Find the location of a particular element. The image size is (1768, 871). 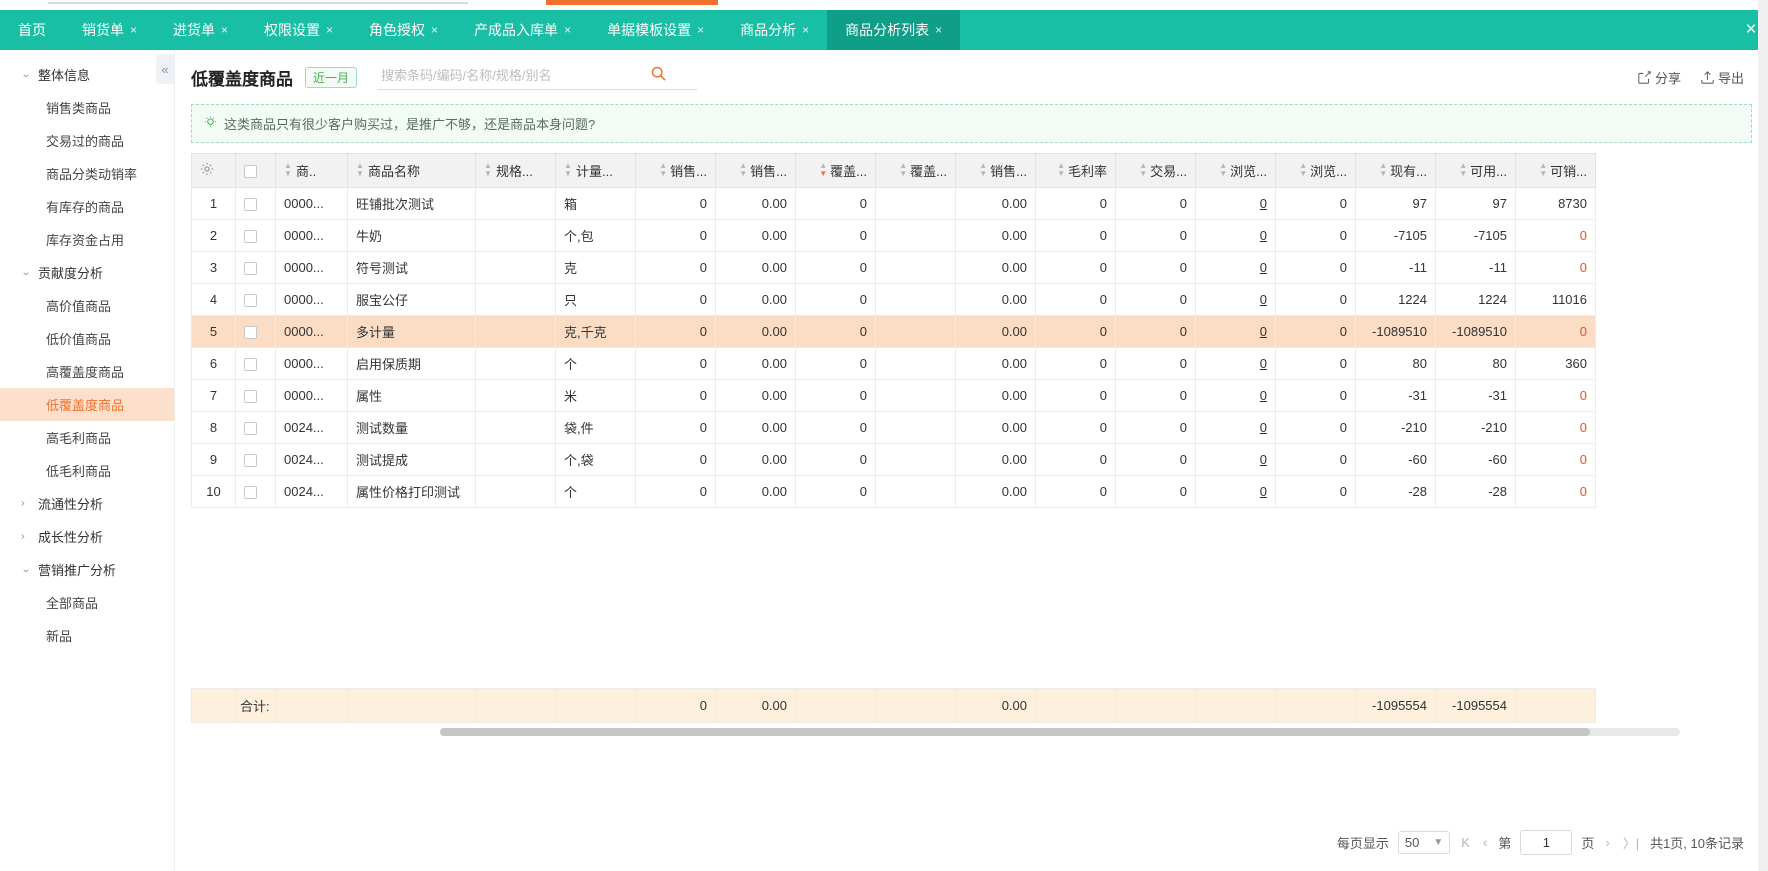

table-row: 4 0000... 服宝公仔只 0 0.00 0 0.00 0 0 0 0 1224 1224 11016 is located at coordinates (893, 299).